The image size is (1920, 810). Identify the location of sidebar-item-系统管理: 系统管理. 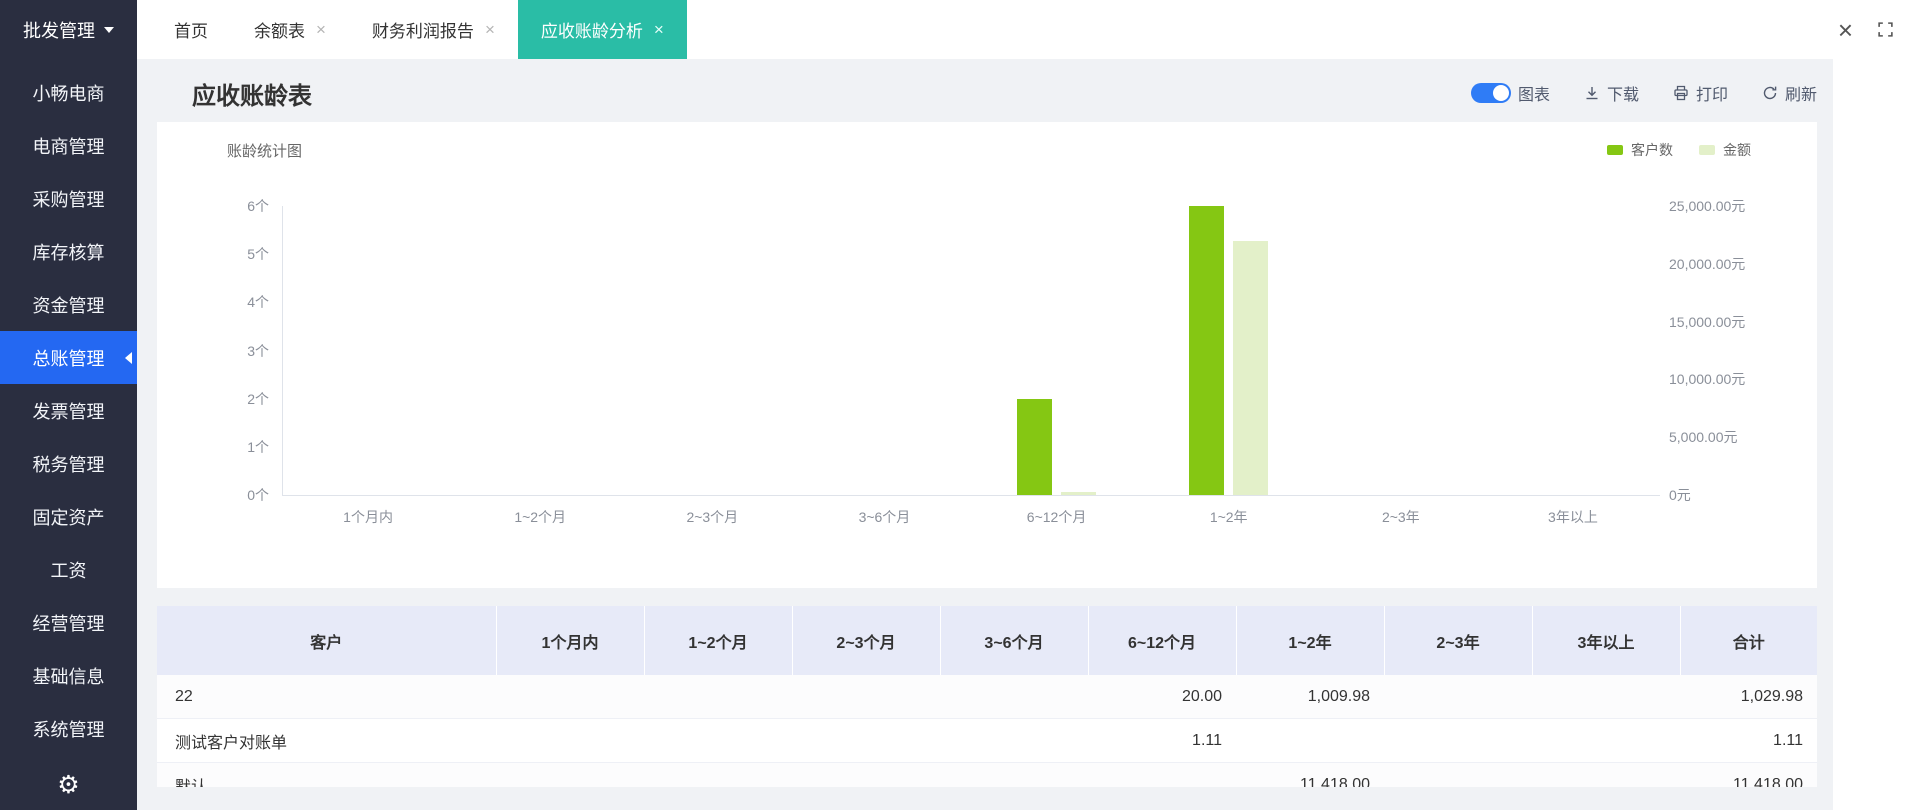
(68, 728).